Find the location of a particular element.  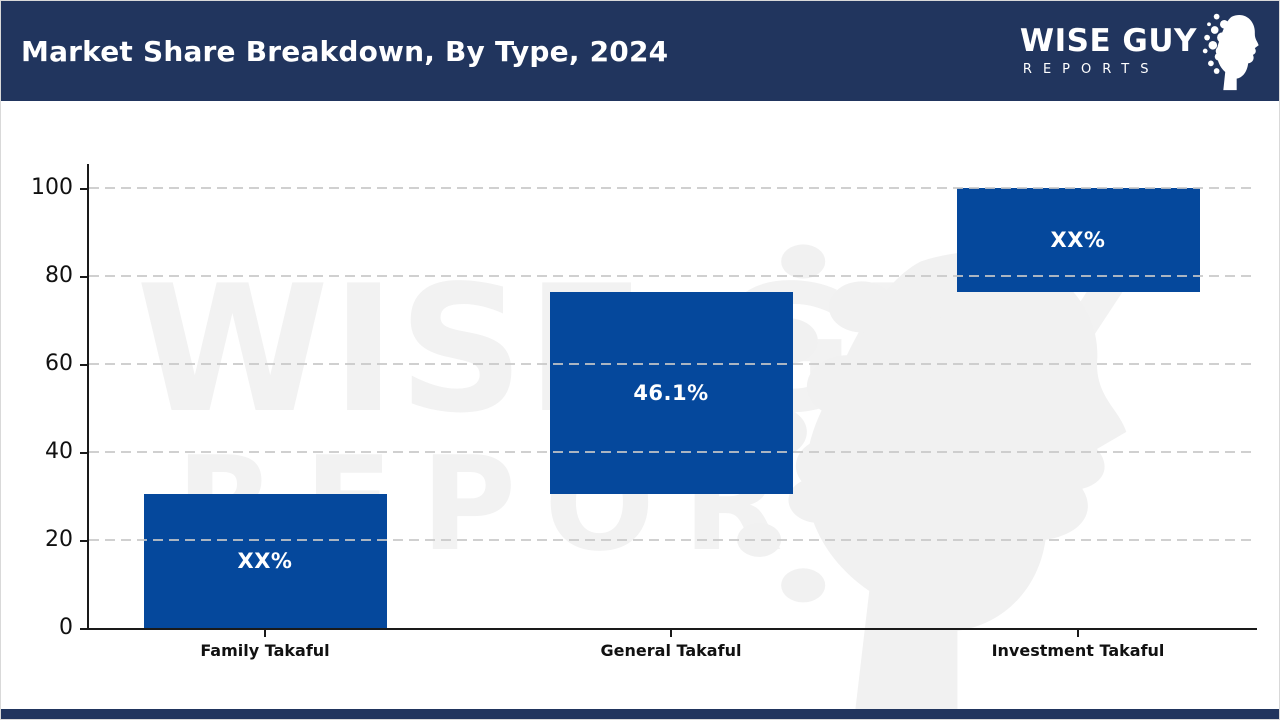

y-tick-label: 80 is located at coordinates (59, 276).